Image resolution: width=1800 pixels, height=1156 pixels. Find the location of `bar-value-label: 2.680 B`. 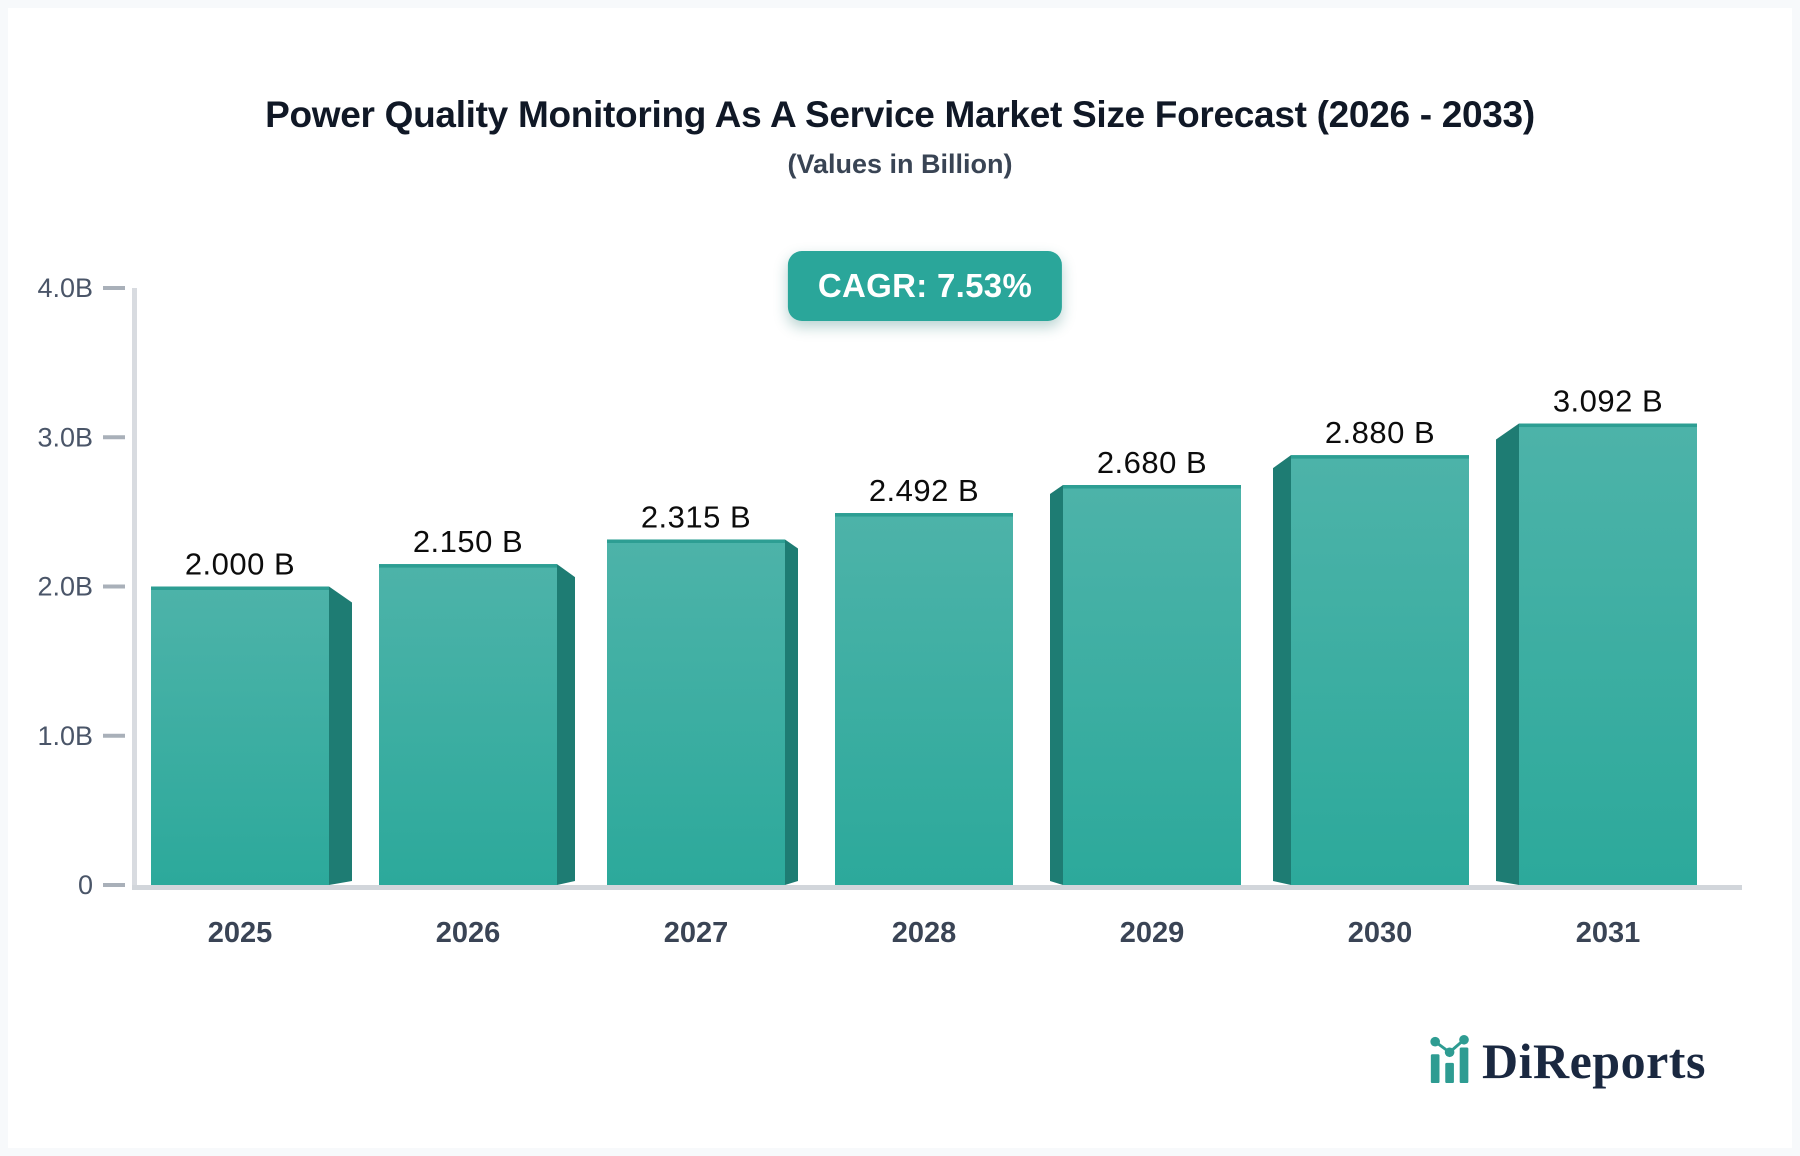

bar-value-label: 2.680 B is located at coordinates (1152, 462).